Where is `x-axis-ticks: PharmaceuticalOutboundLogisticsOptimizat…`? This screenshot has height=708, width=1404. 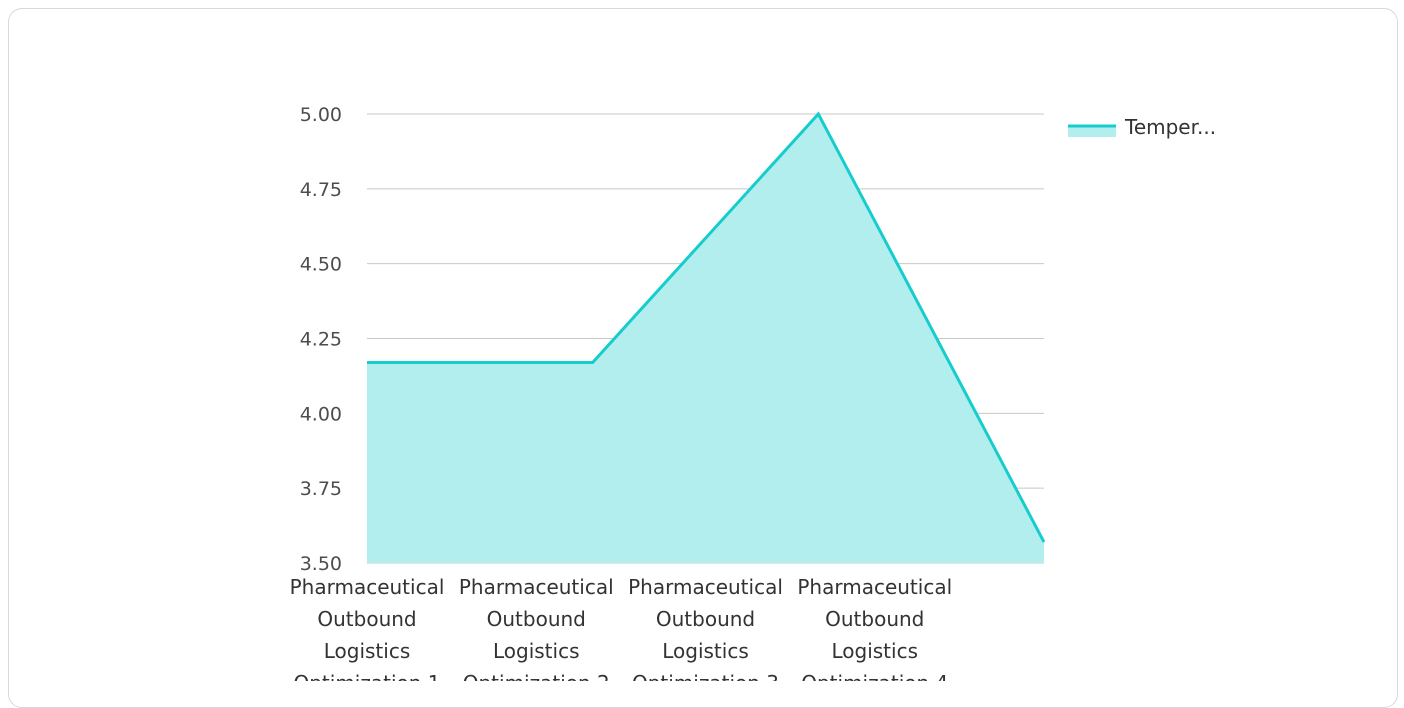 x-axis-ticks: PharmaceuticalOutboundLogisticsOptimizat… is located at coordinates (621, 628).